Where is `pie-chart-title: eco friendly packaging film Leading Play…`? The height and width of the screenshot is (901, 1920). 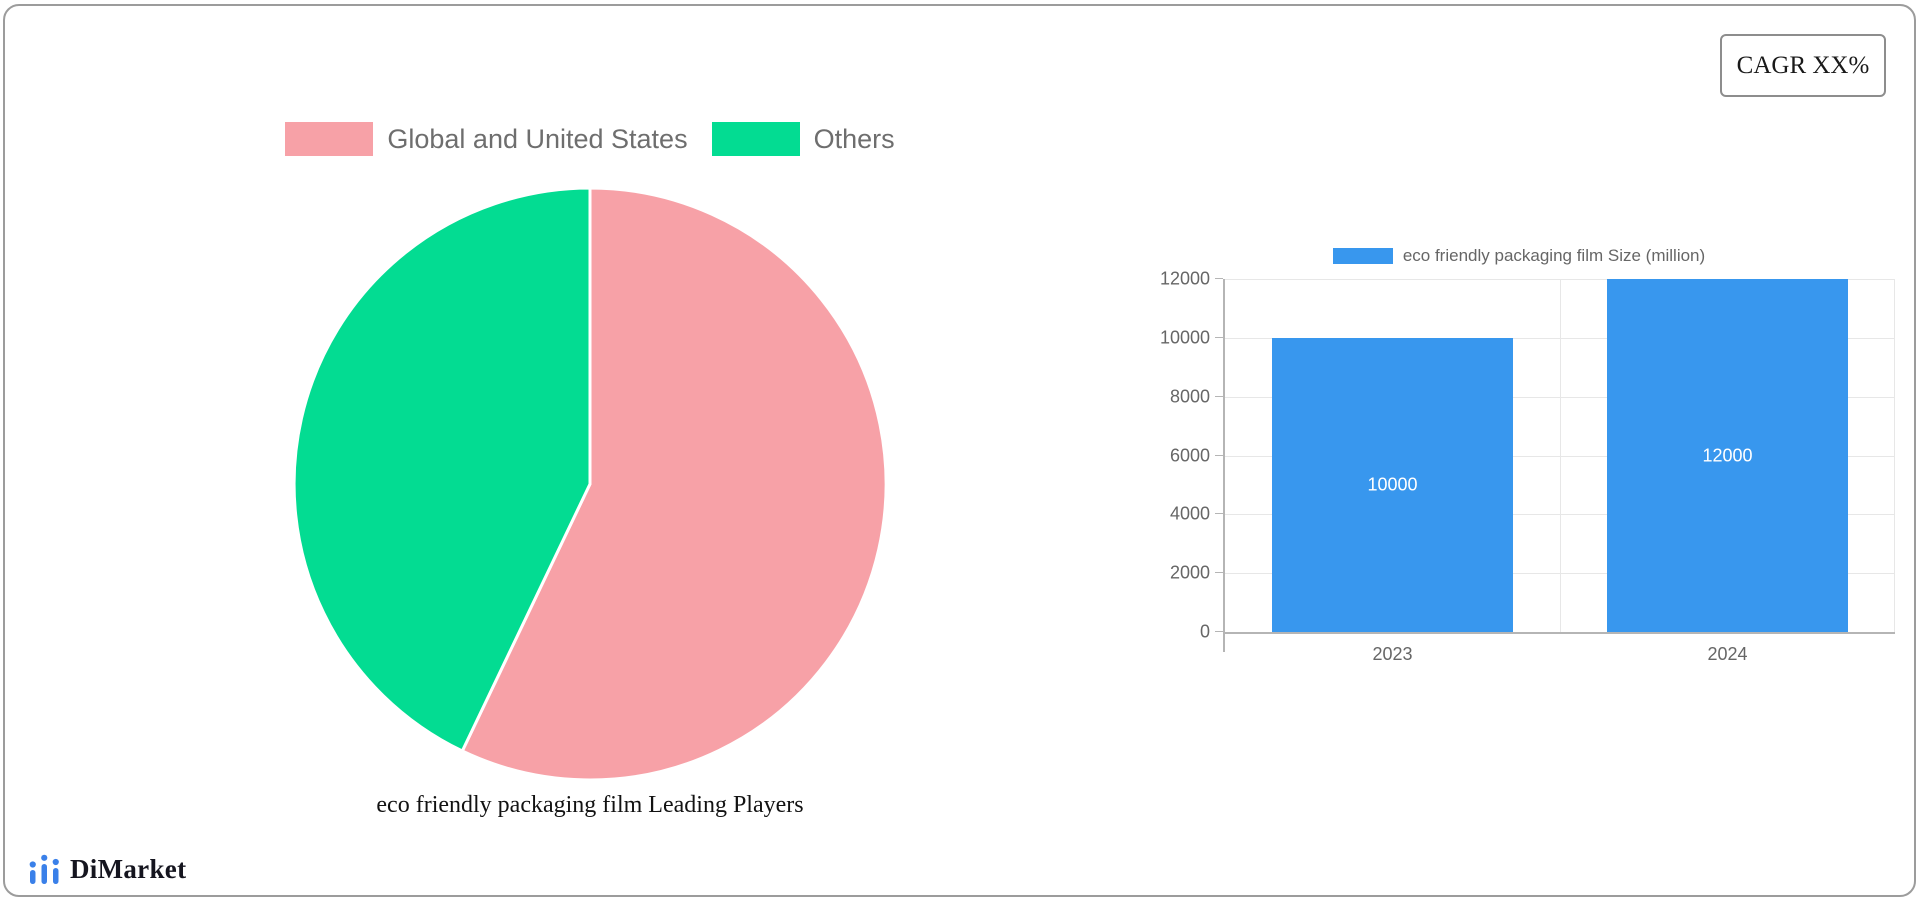 pie-chart-title: eco friendly packaging film Leading Play… is located at coordinates (590, 805).